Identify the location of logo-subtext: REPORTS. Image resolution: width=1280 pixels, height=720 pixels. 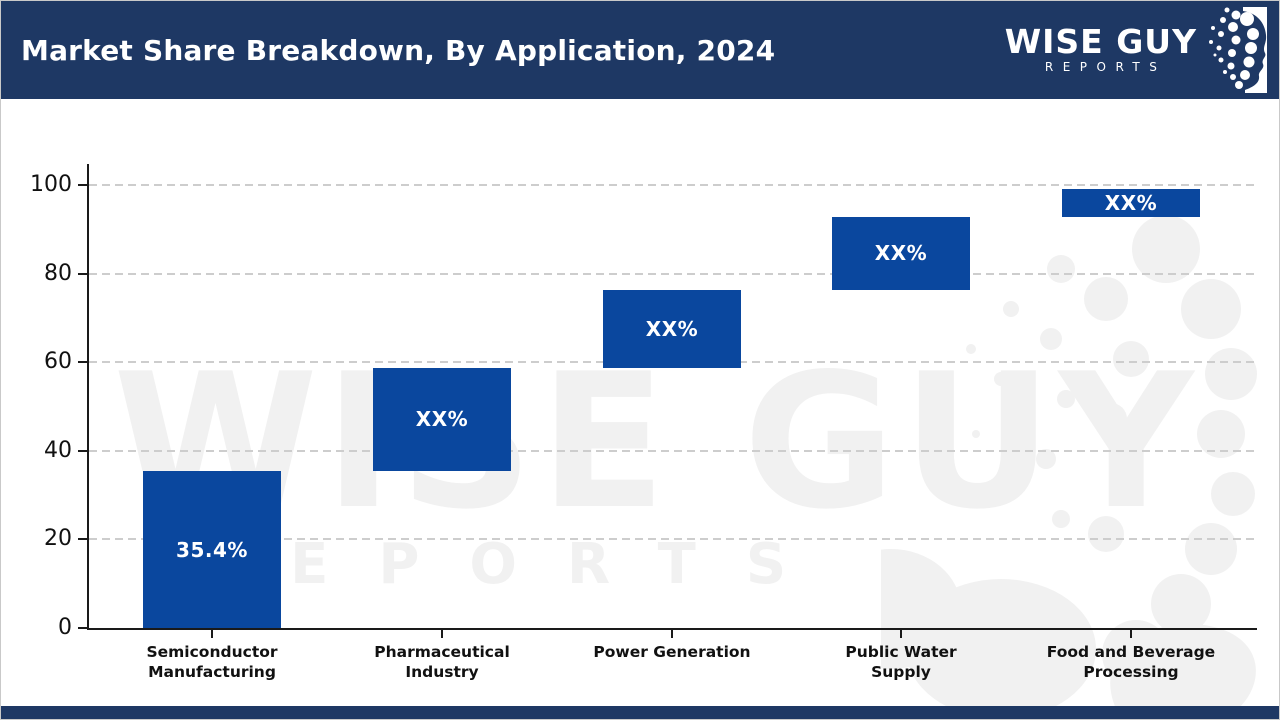
(1105, 67).